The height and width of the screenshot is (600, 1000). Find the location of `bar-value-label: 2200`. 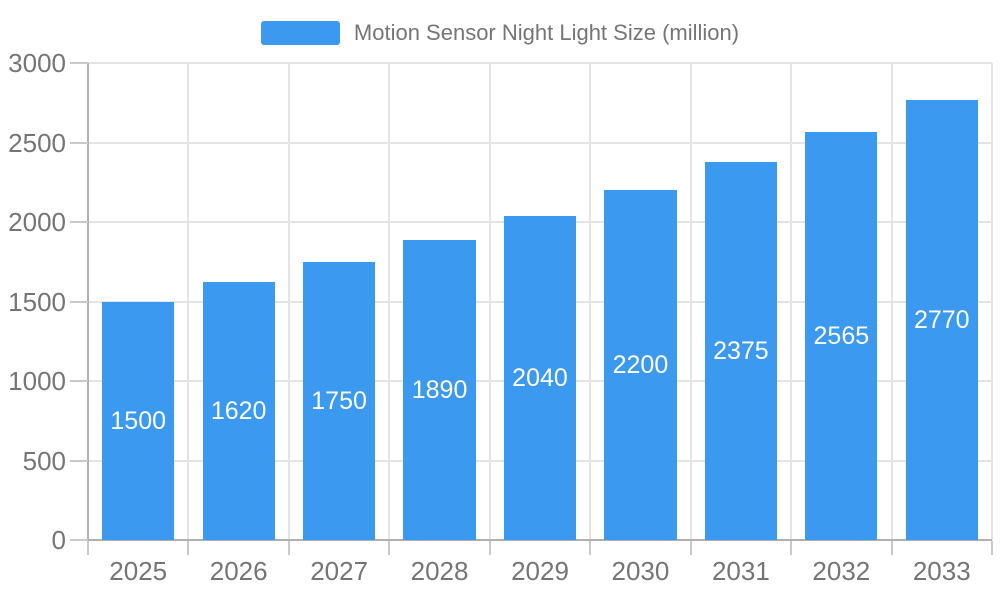

bar-value-label: 2200 is located at coordinates (640, 365).